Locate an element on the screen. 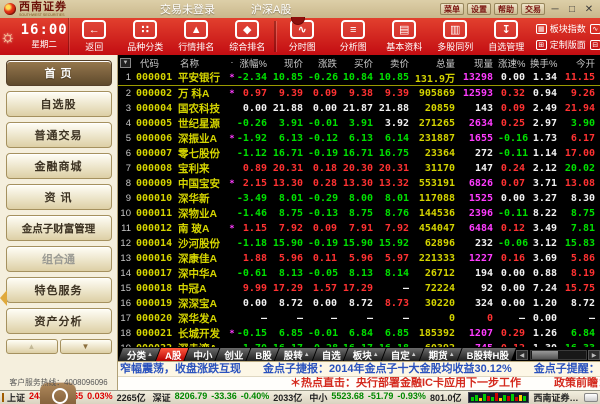  titlebar-button-设置: 设置 is located at coordinates (479, 9).